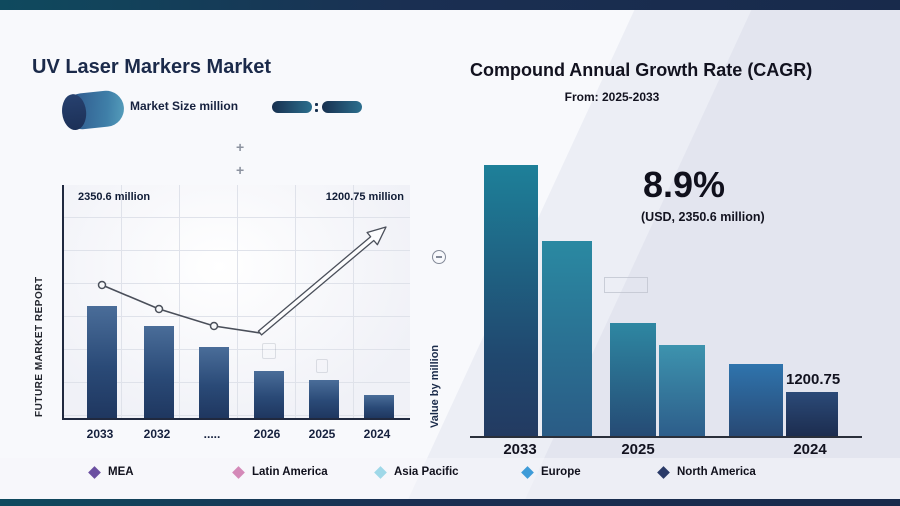  What do you see at coordinates (756, 400) in the screenshot?
I see `cagr-bar-2024-primary` at bounding box center [756, 400].